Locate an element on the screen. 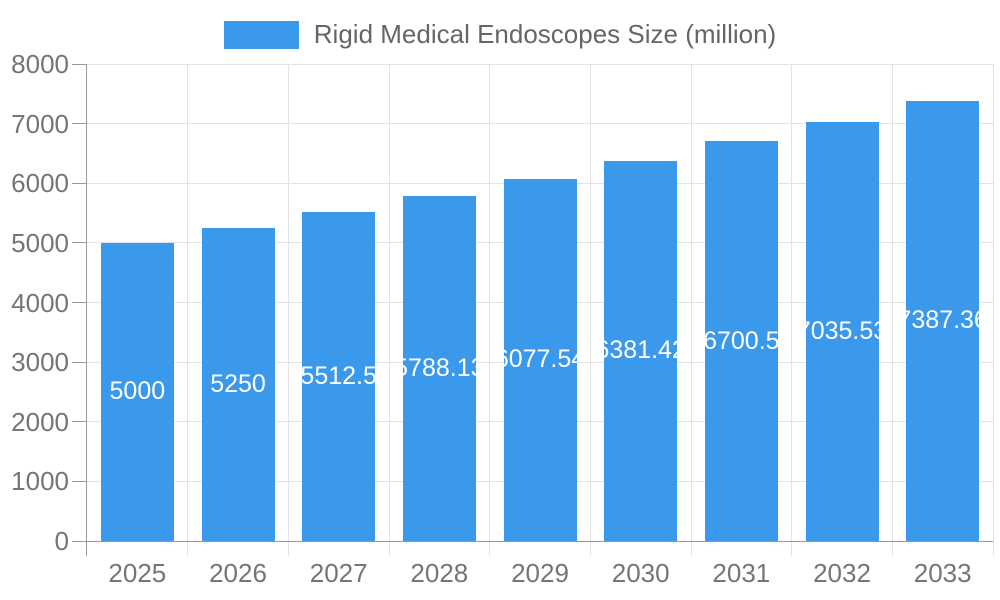 The height and width of the screenshot is (600, 1000). bar-2029: 6077.54 is located at coordinates (540, 359).